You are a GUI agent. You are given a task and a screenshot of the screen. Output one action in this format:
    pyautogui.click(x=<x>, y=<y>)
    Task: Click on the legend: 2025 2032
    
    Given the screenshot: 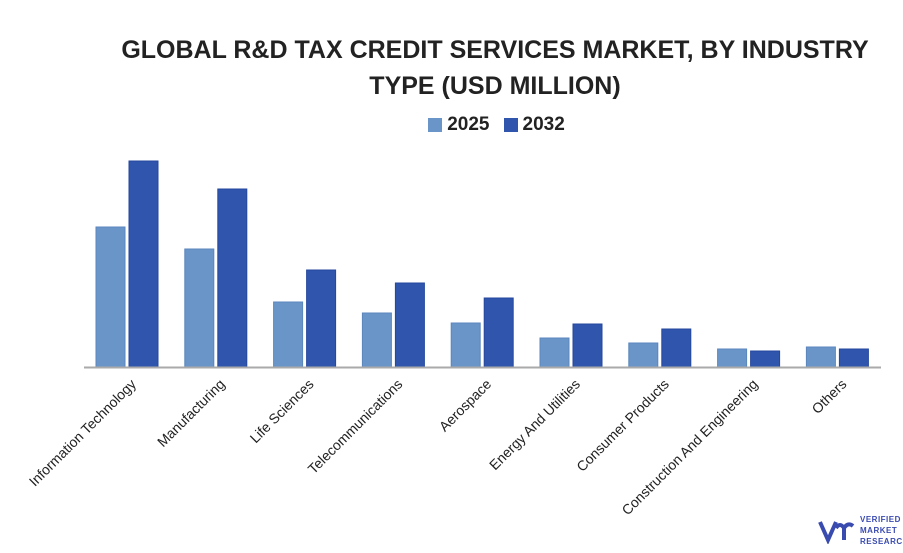 What is the action you would take?
    pyautogui.click(x=451, y=125)
    